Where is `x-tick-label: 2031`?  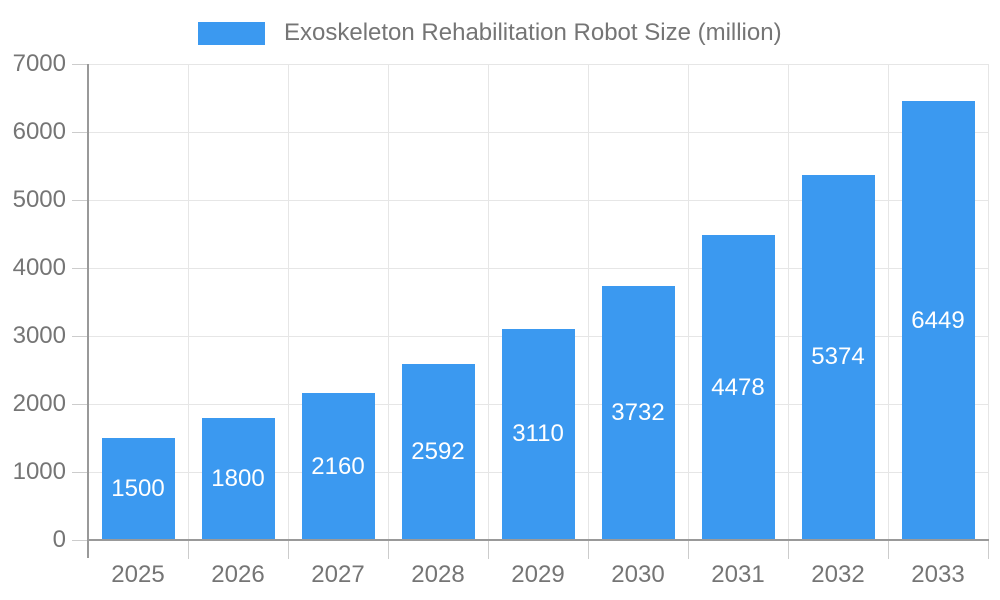 x-tick-label: 2031 is located at coordinates (738, 574).